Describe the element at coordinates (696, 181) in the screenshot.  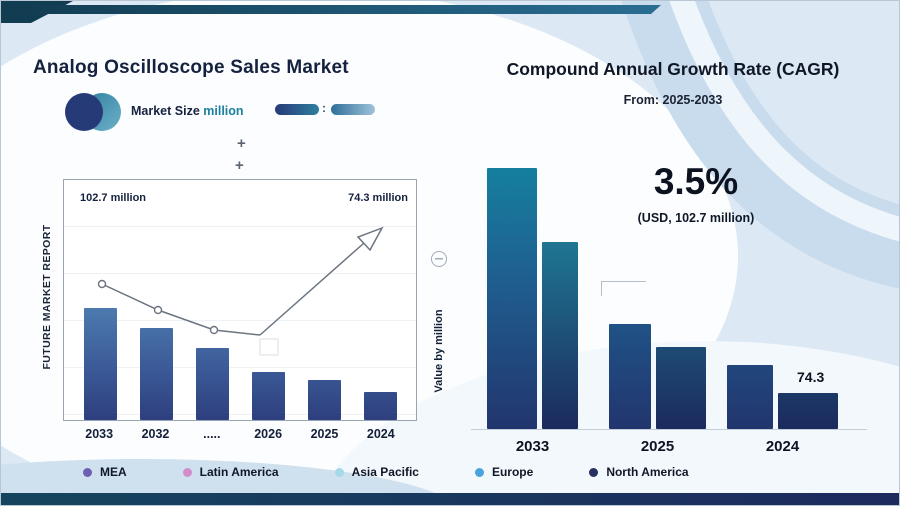
I see `cagr-value: 3.5%` at that location.